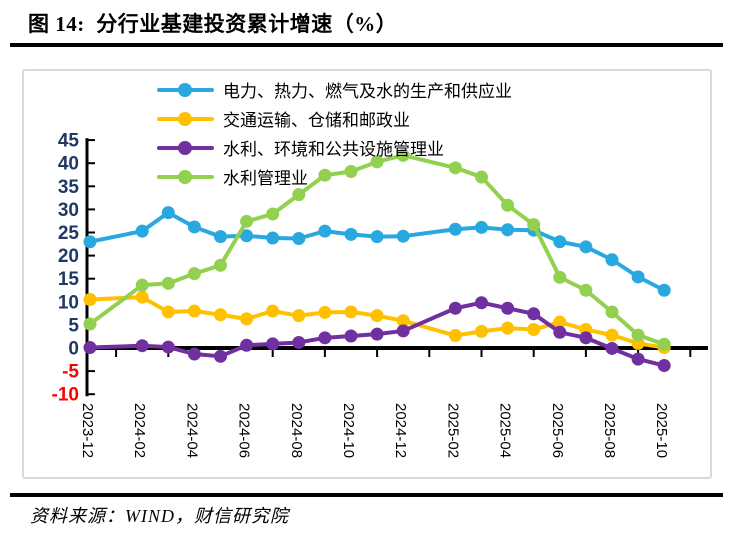 Image resolution: width=731 pixels, height=542 pixels. I want to click on legend-label: 交通运输、仓储和邮政业, so click(316, 120).